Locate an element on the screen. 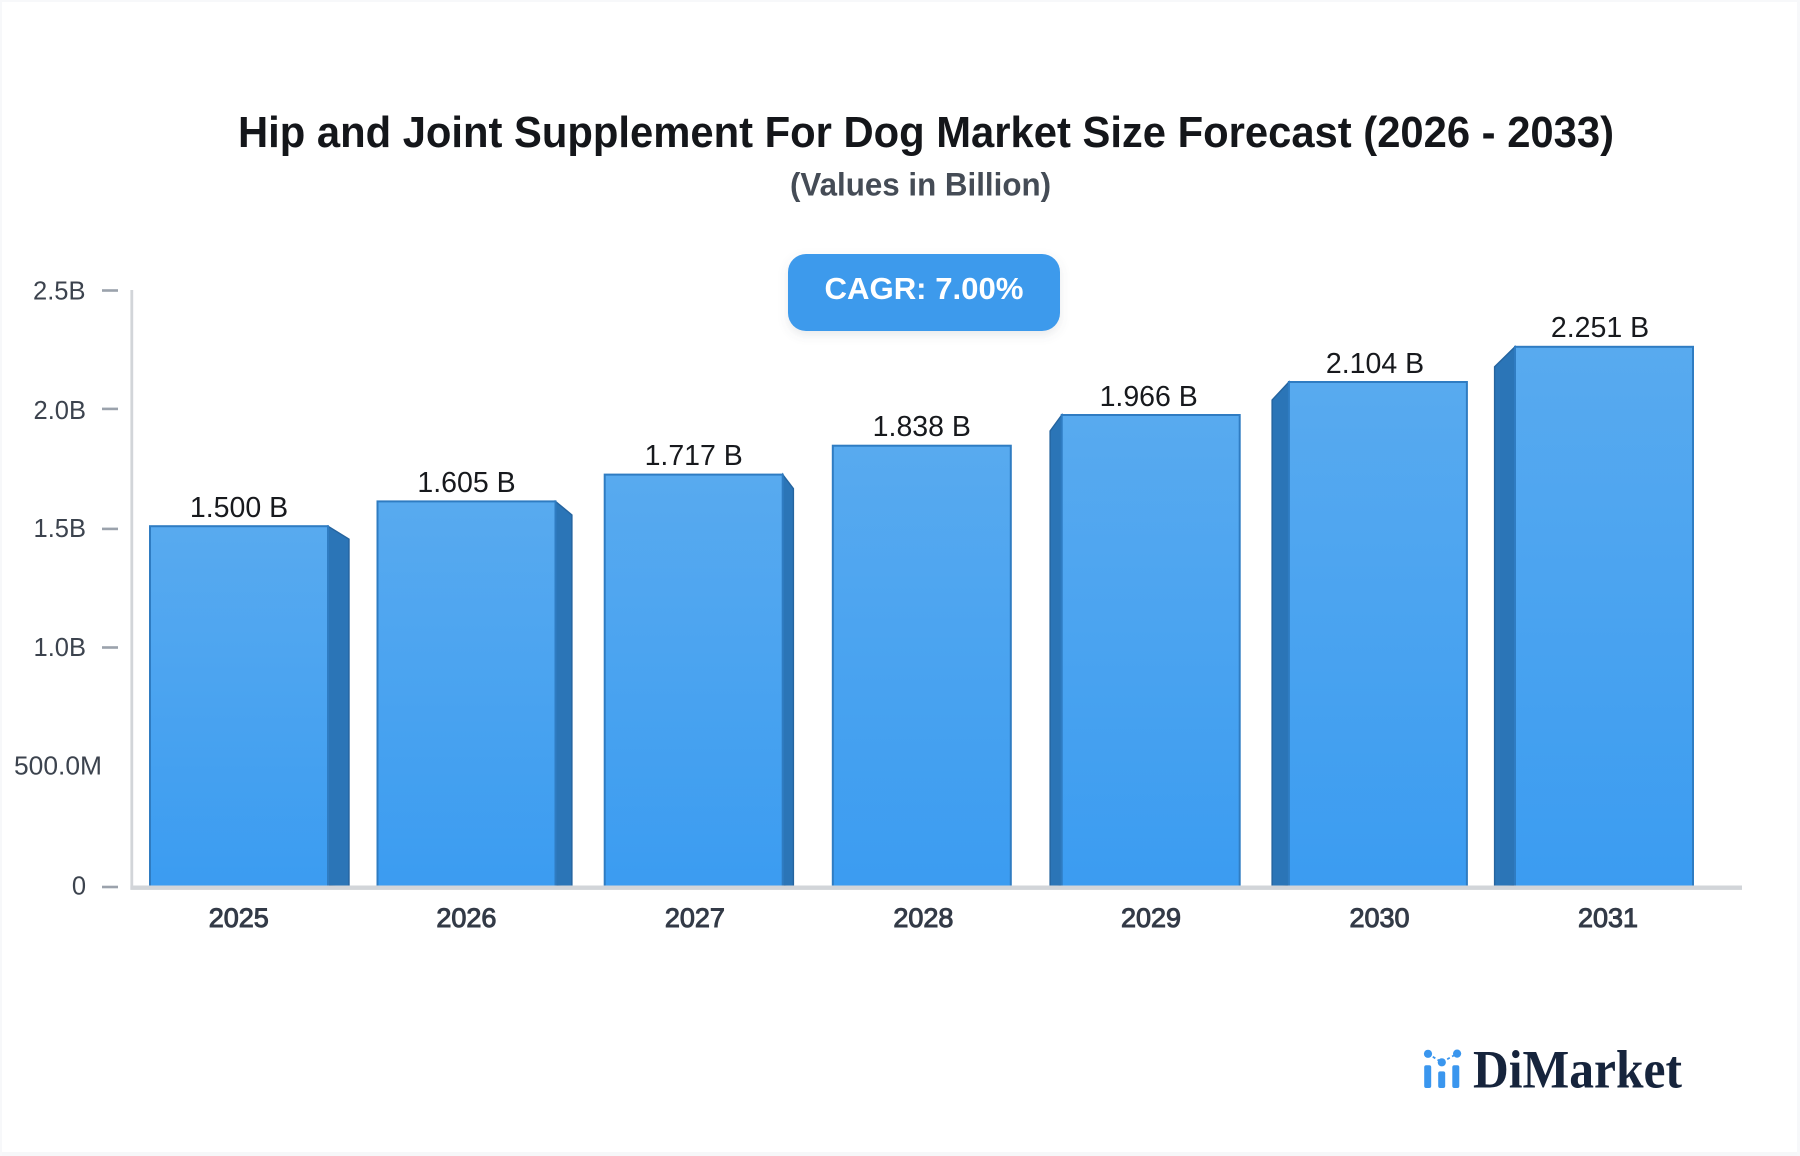  svg-text: 1.717 B is located at coordinates (694, 456).